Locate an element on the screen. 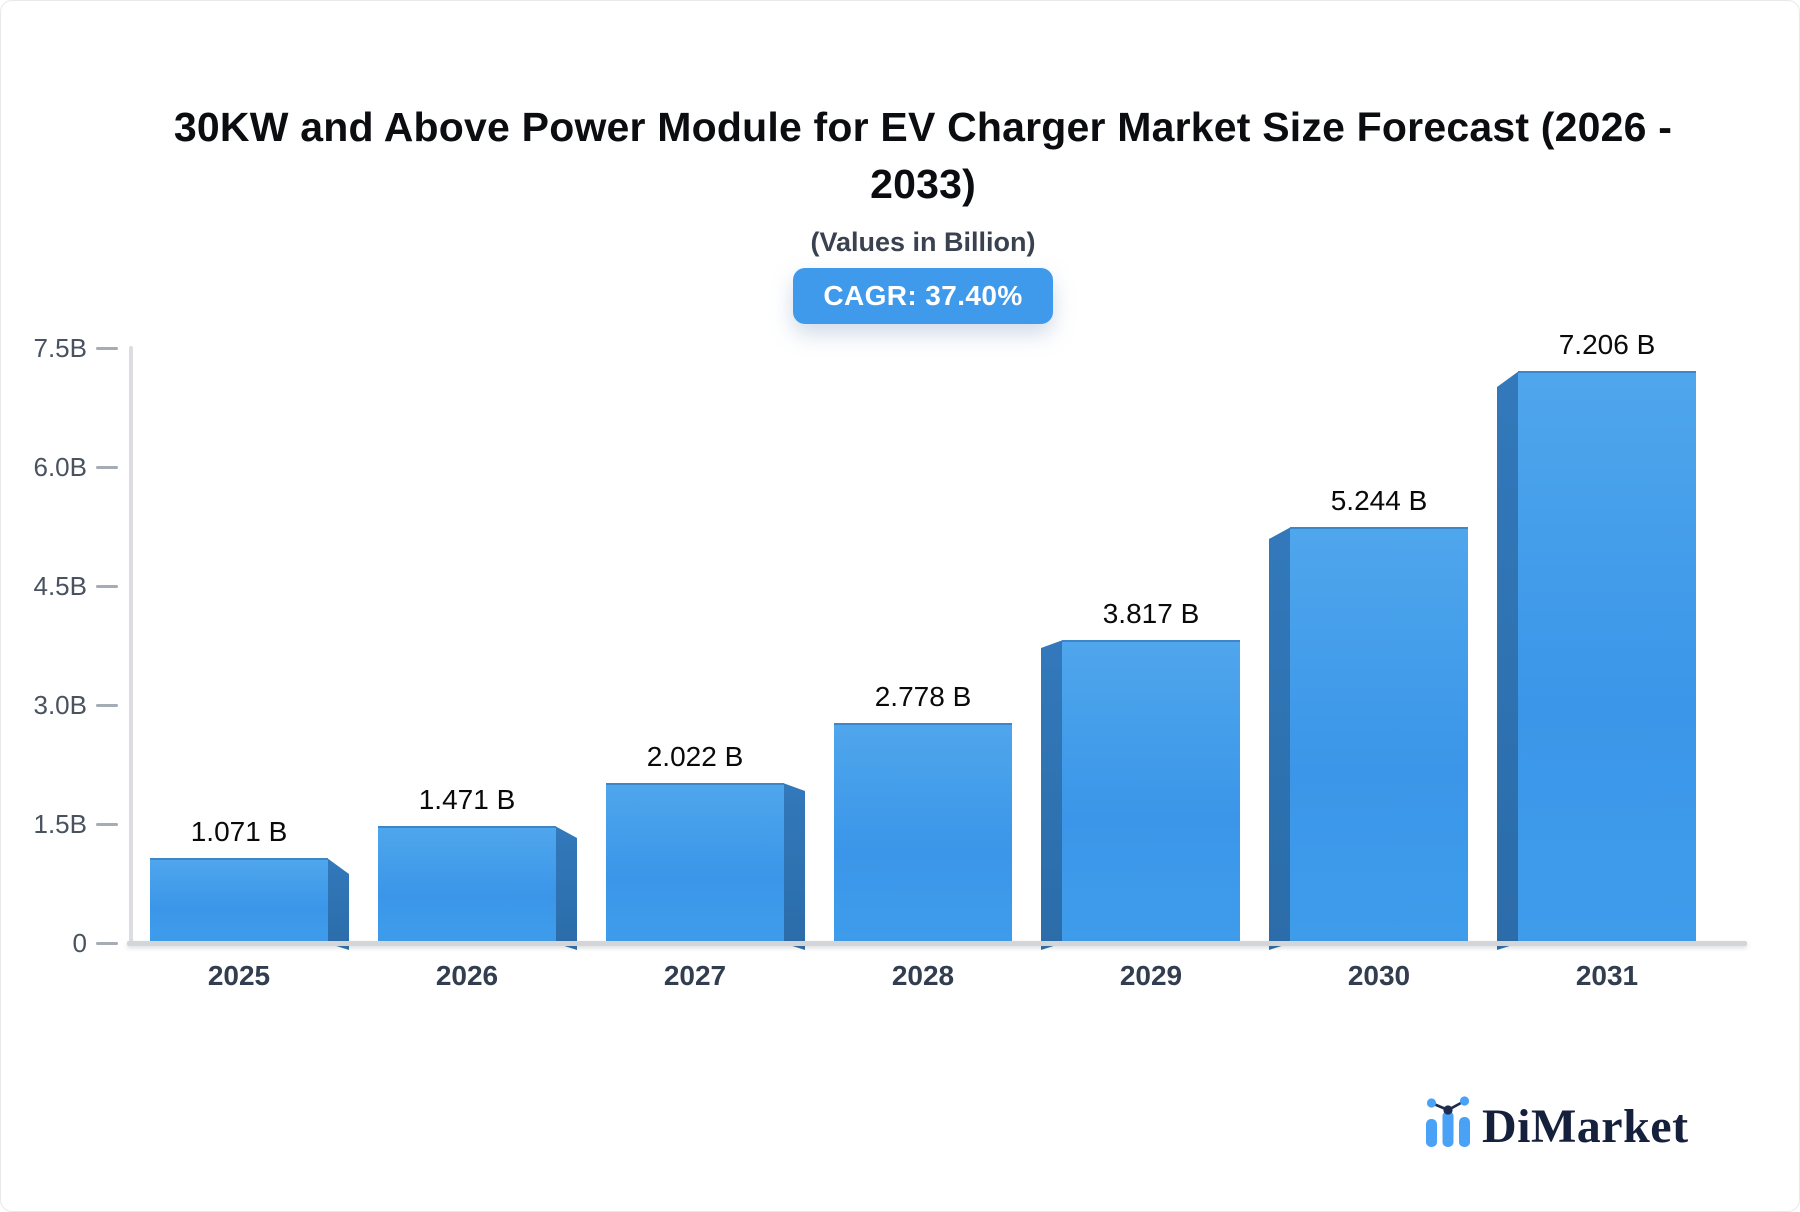 Image resolution: width=1800 pixels, height=1212 pixels. bar-side-panel-2031 is located at coordinates (1508, 660).